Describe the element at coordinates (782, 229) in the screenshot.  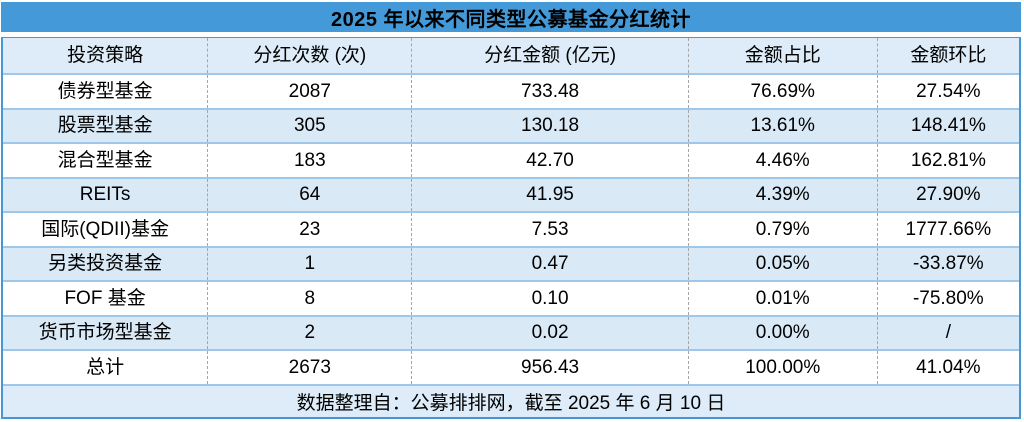
I see `table-cell: 0.79%` at that location.